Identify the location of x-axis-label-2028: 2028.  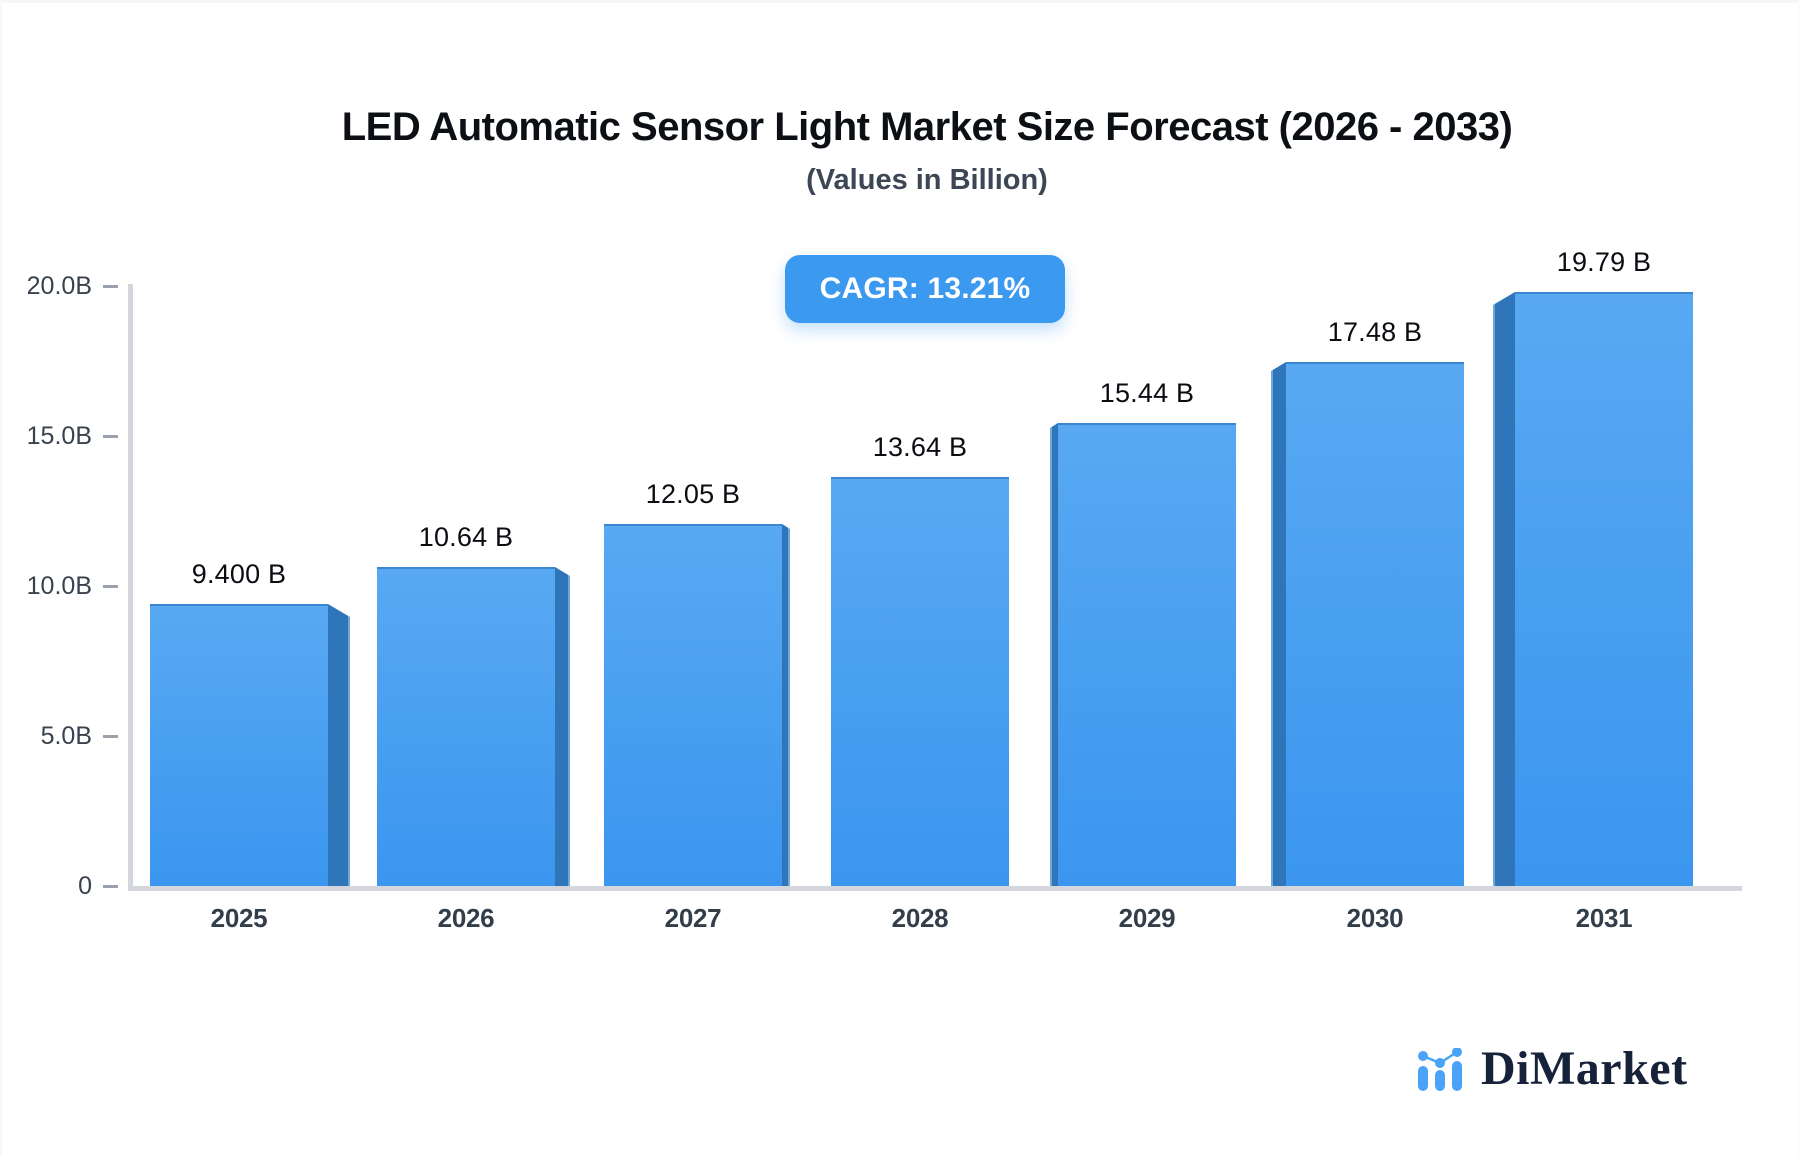
(920, 918).